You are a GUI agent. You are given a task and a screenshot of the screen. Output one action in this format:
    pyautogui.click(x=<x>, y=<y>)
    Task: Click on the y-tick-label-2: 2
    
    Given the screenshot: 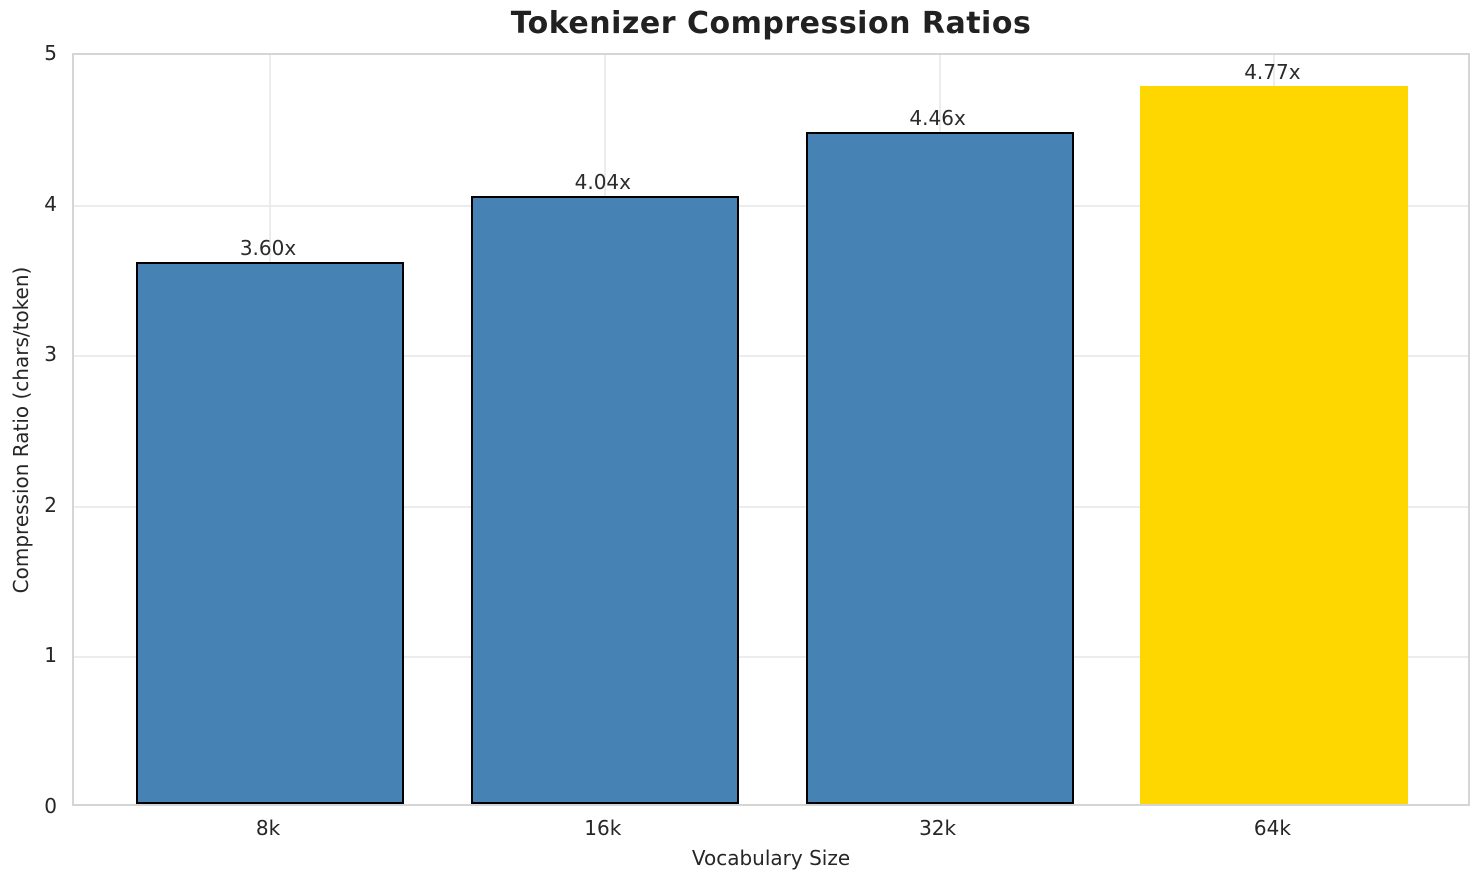 What is the action you would take?
    pyautogui.click(x=50, y=504)
    